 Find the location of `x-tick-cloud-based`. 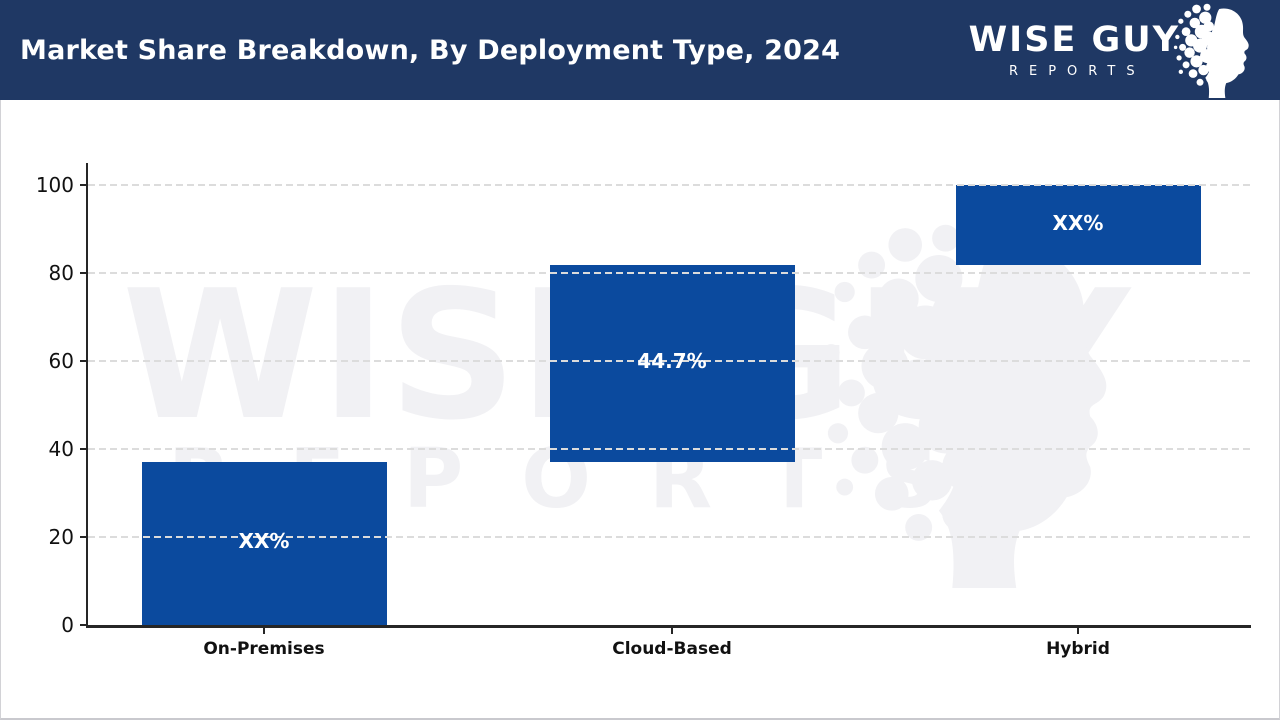

x-tick-cloud-based is located at coordinates (672, 630).